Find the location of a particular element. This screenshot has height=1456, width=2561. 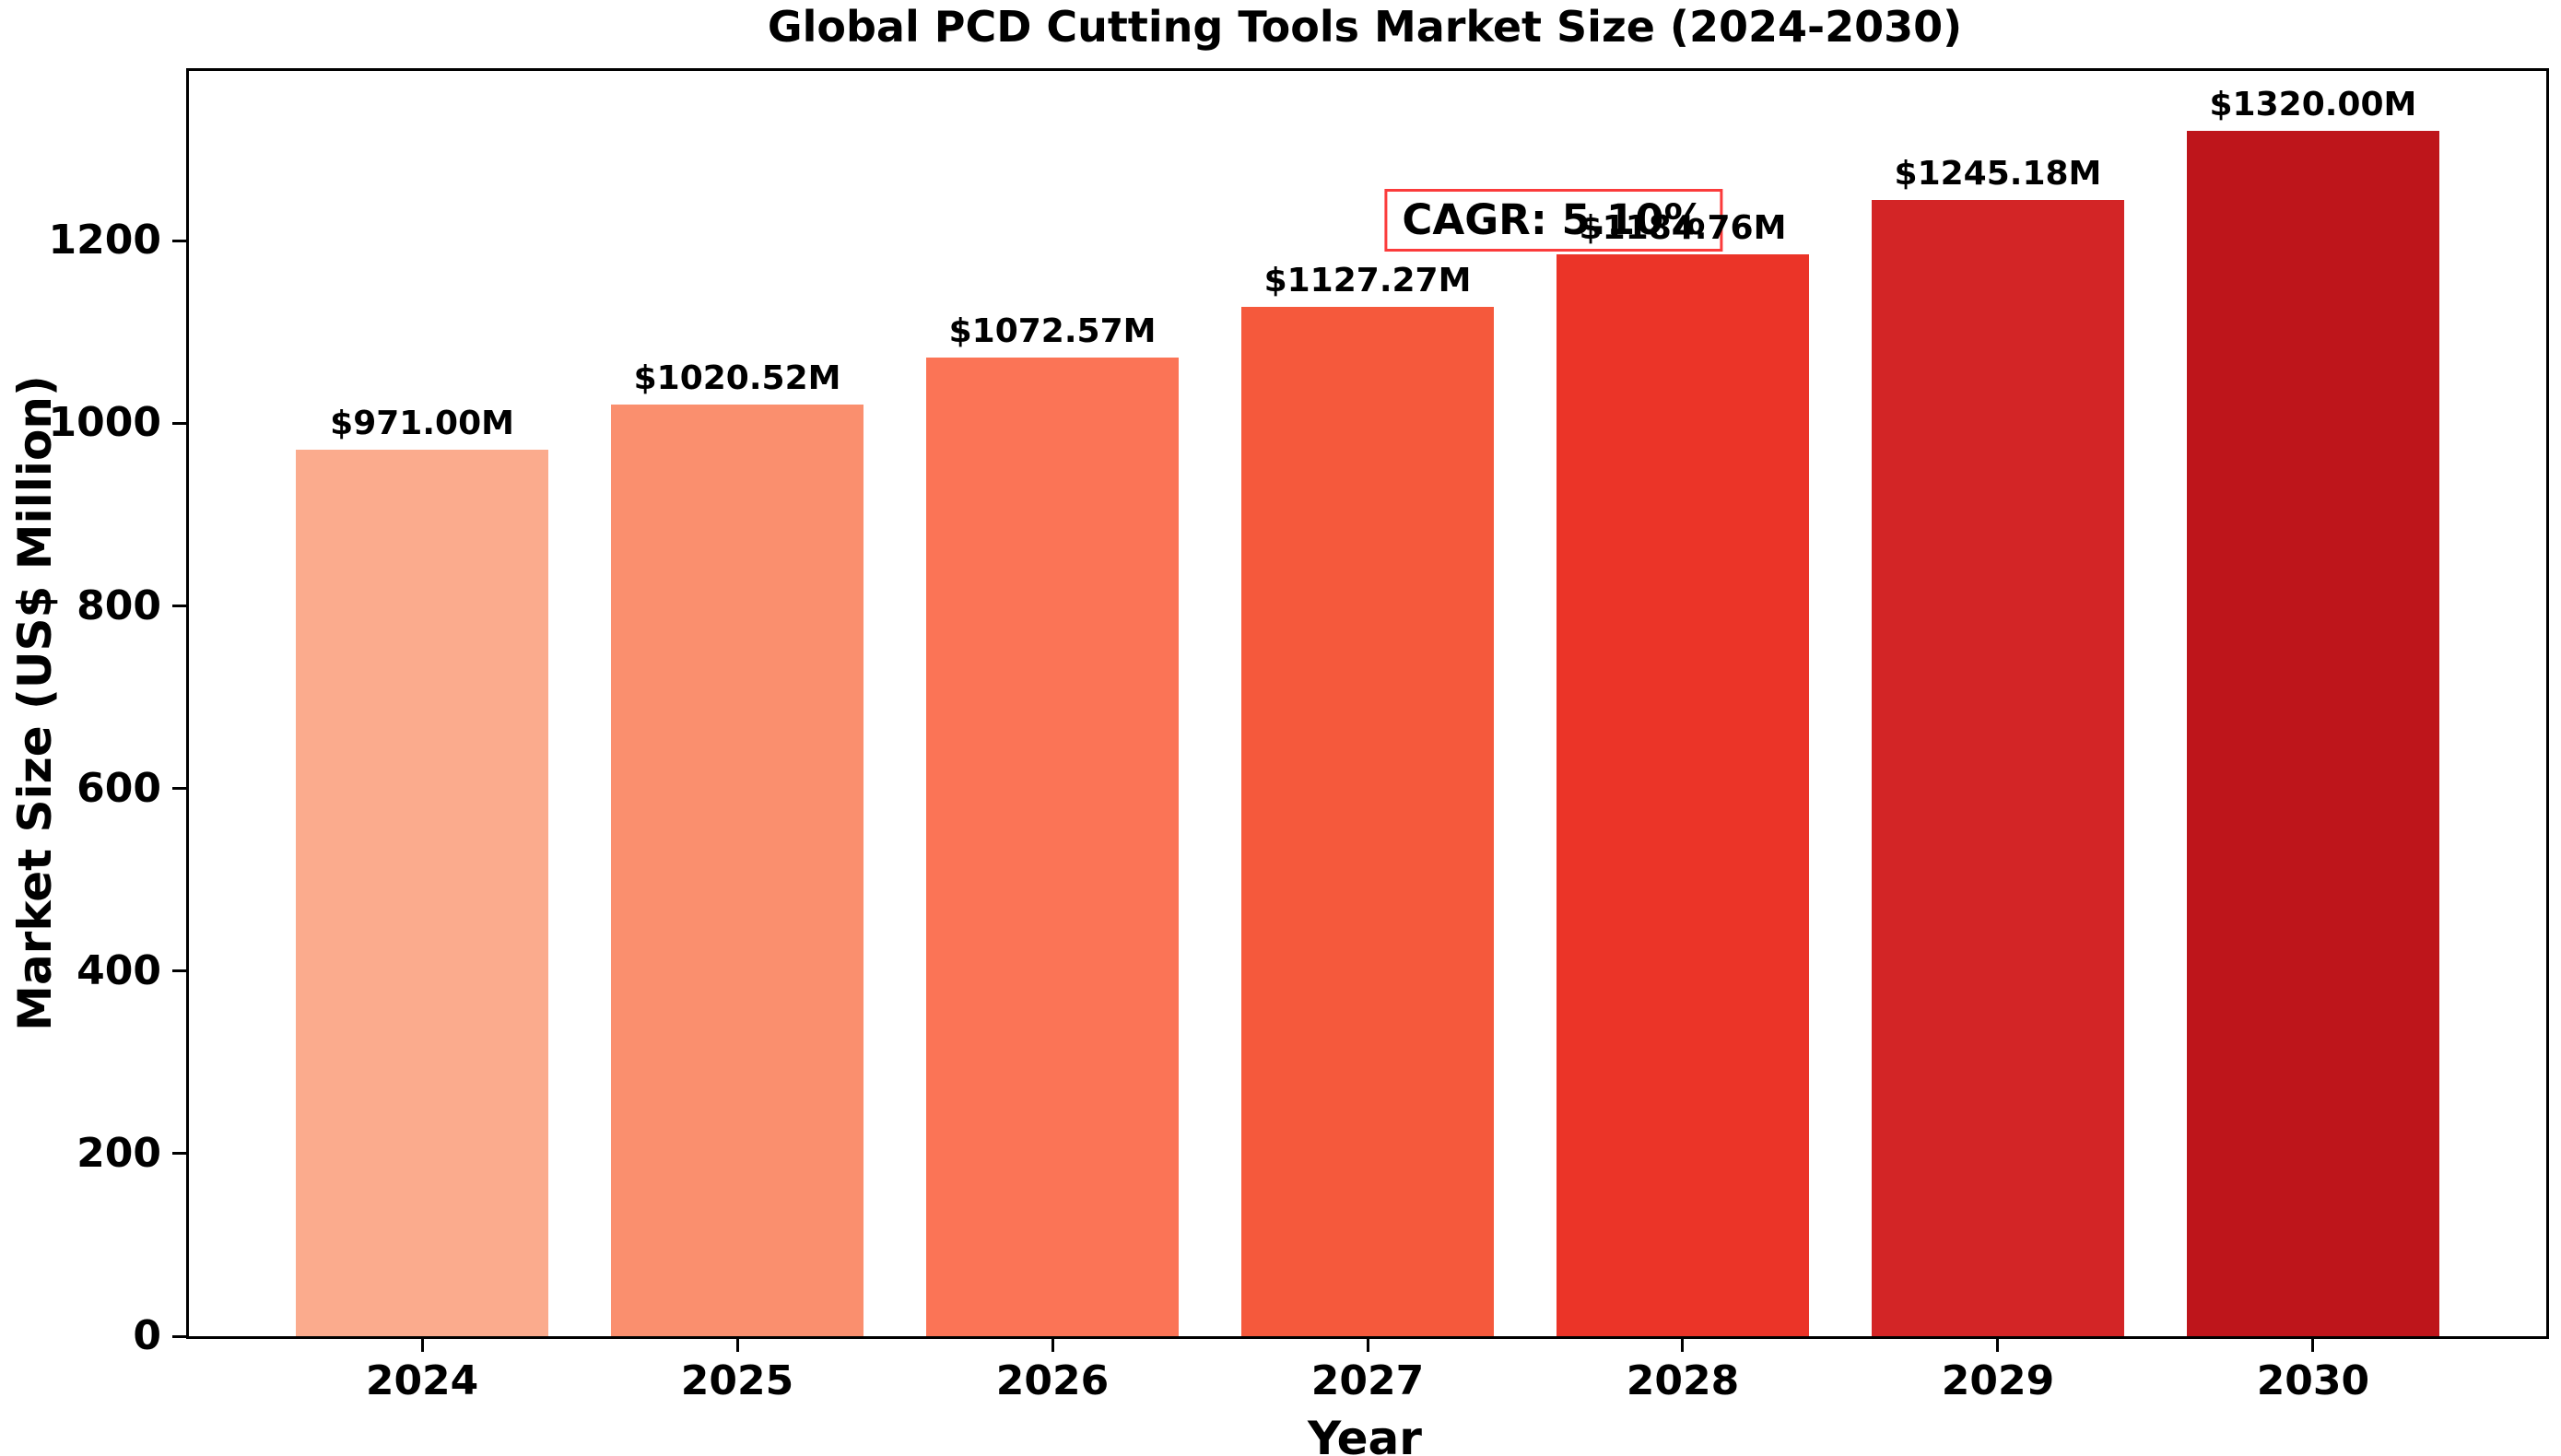

y-tick-label: 1000 is located at coordinates (105, 423).